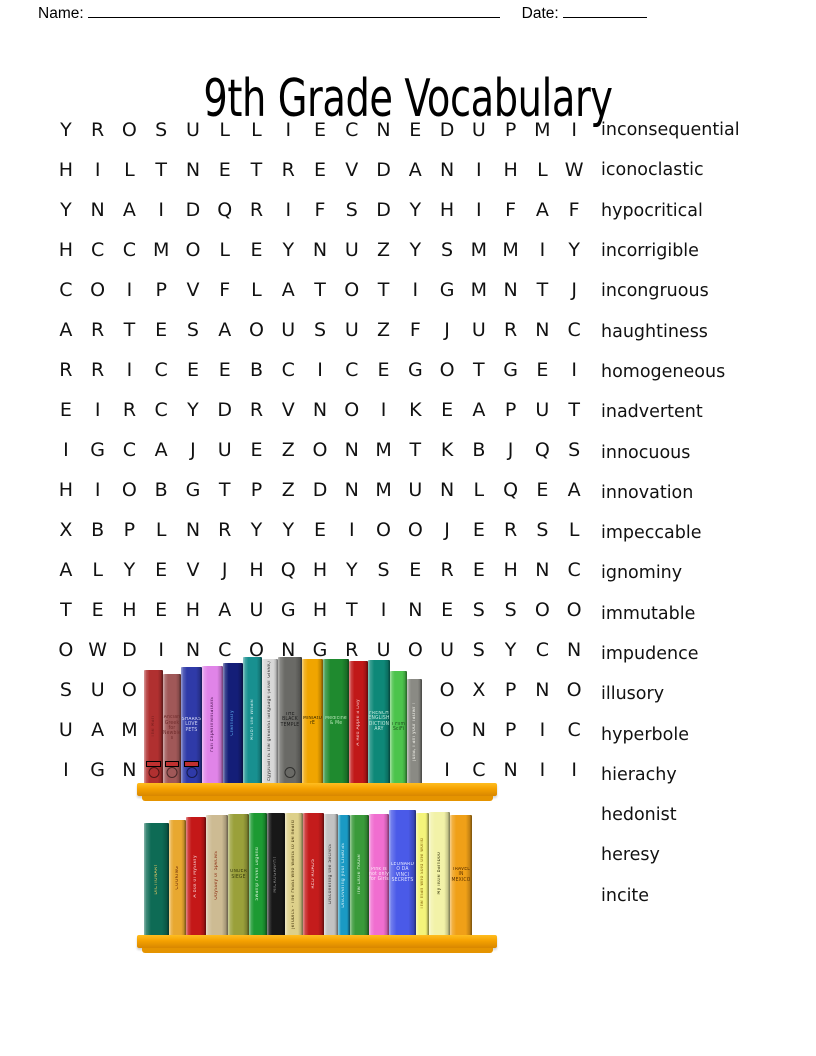 This screenshot has width=816, height=1056. Describe the element at coordinates (655, 291) in the screenshot. I see `word-list-item: incongruous` at that location.